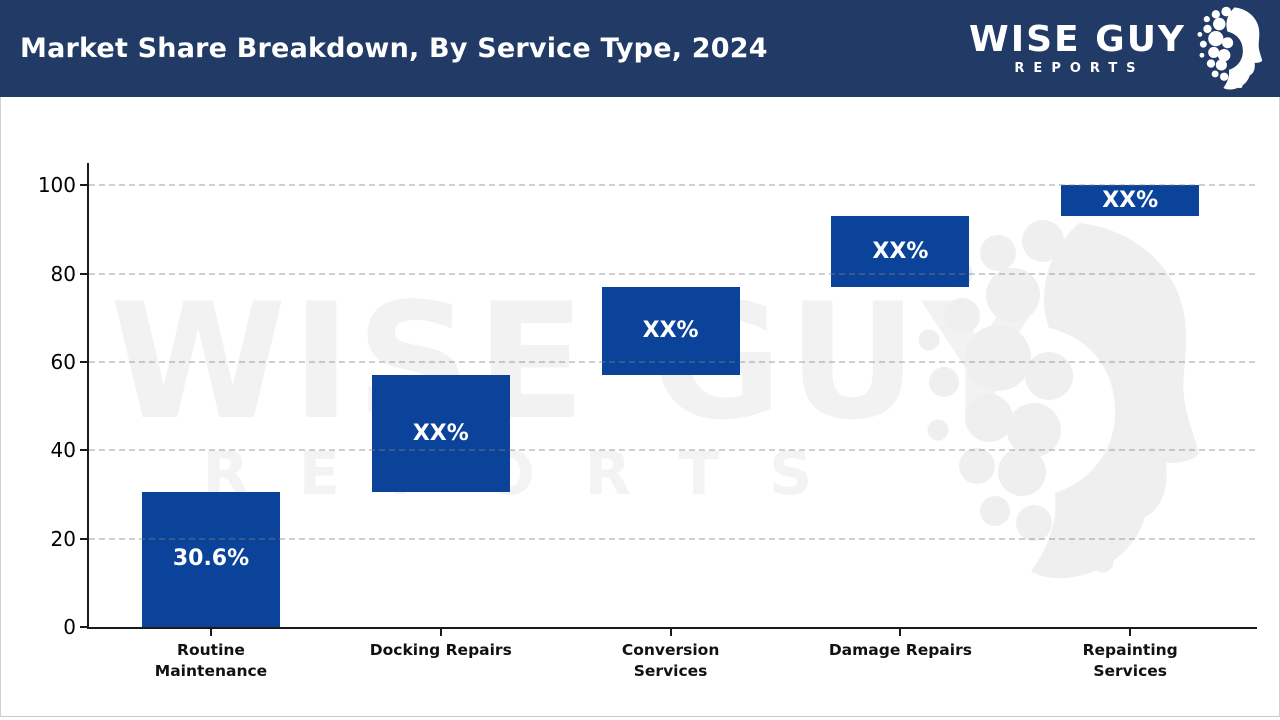 Image resolution: width=1280 pixels, height=720 pixels. I want to click on x-axis-label-docking-repairs: Docking Repairs, so click(440, 650).